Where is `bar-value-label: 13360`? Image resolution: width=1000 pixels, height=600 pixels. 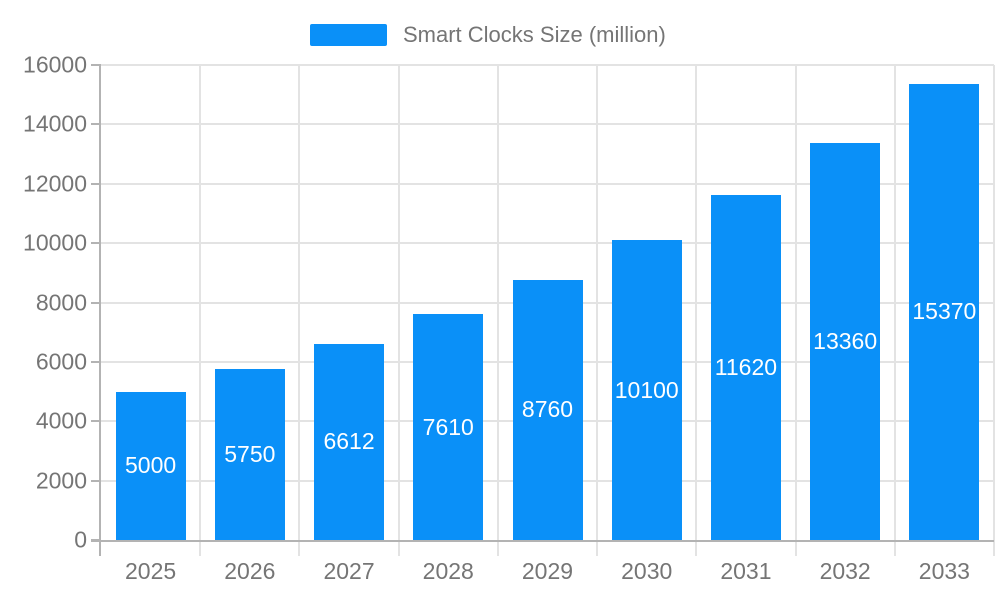 bar-value-label: 13360 is located at coordinates (845, 341).